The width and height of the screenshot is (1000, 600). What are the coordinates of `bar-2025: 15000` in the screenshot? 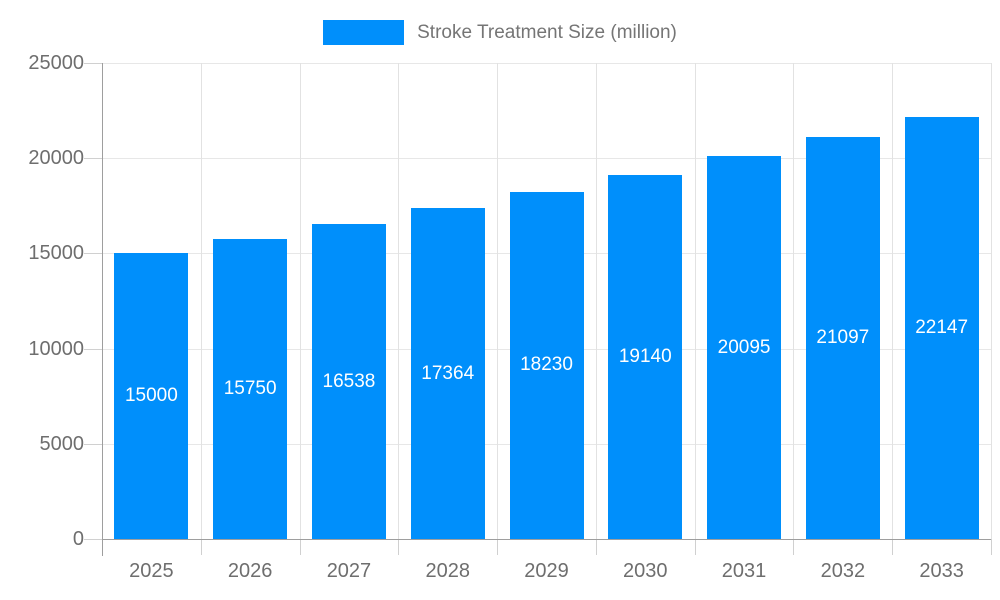 It's located at (151, 396).